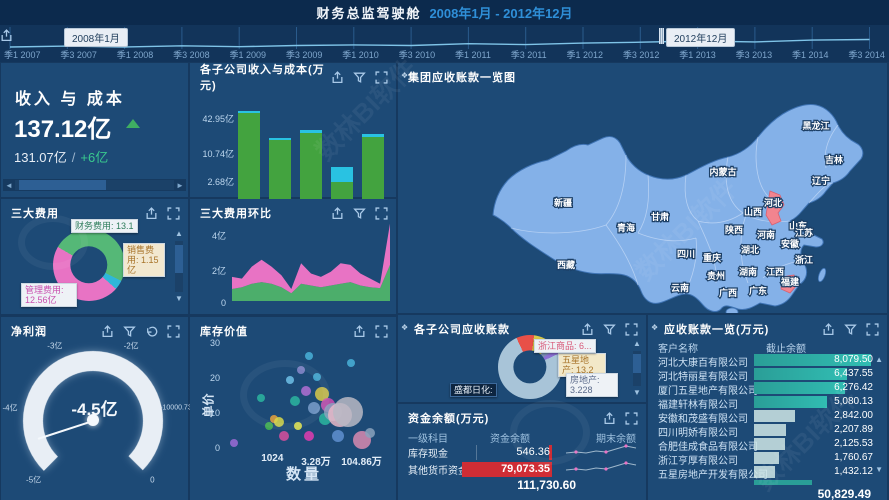 The image size is (889, 500). What do you see at coordinates (680, 288) in the screenshot?
I see `province-label-云南: 云南` at bounding box center [680, 288].